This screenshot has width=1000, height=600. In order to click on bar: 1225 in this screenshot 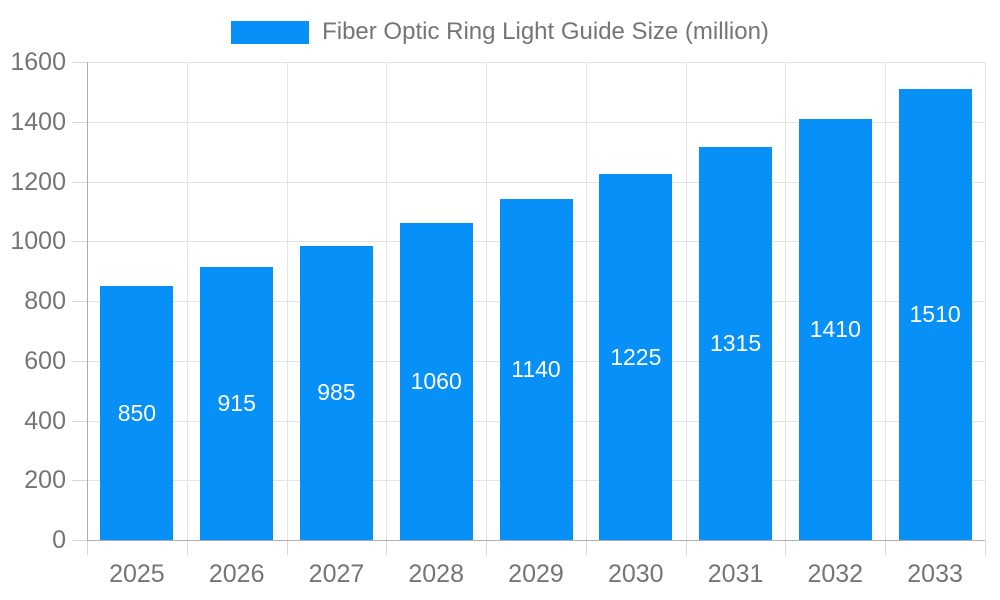, I will do `click(636, 357)`.